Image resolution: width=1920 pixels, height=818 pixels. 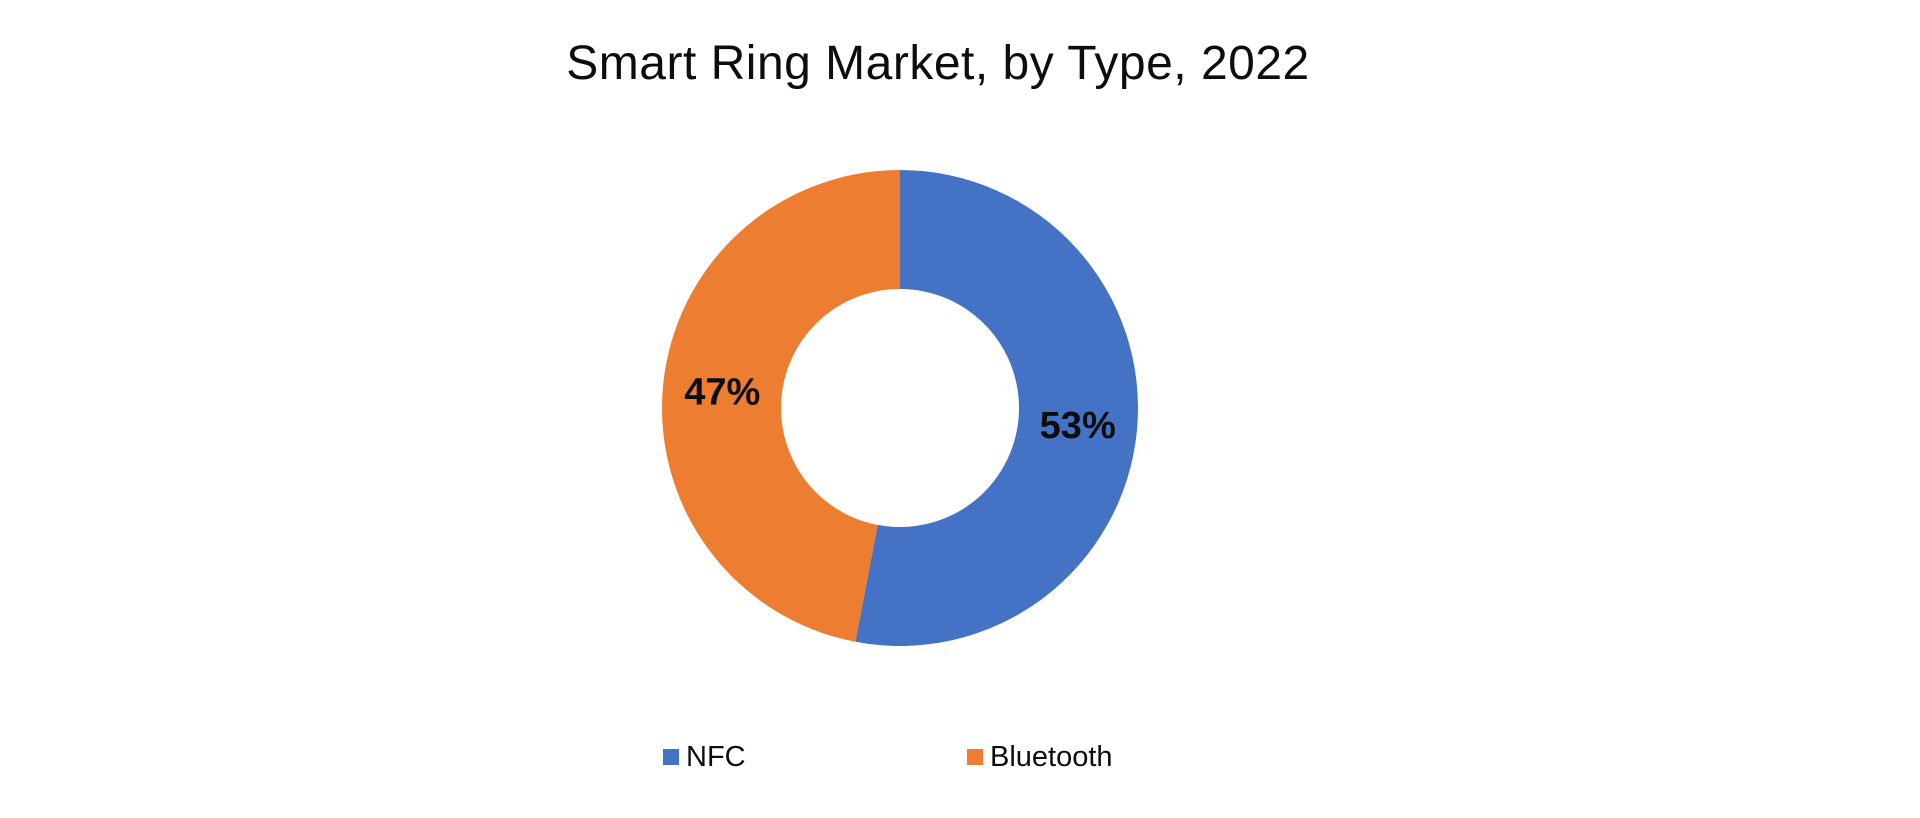 I want to click on donut-slice-nfc, so click(x=996, y=408).